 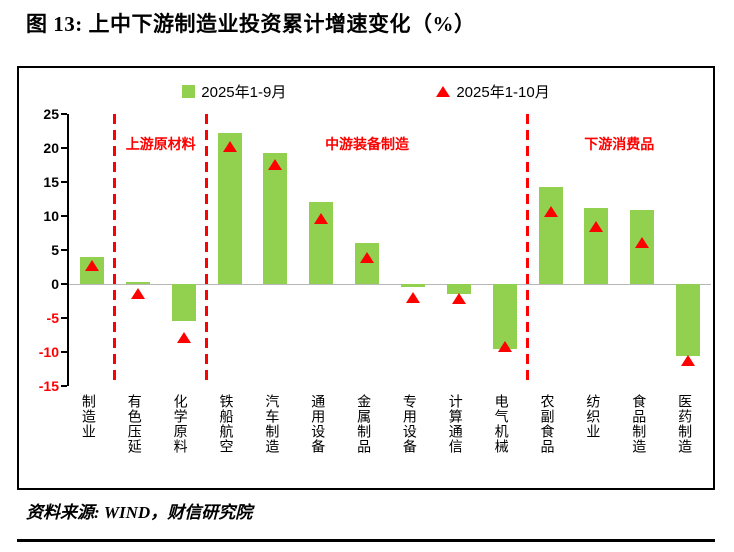 What do you see at coordinates (226, 424) in the screenshot?
I see `x-category-label: 铁船航空` at bounding box center [226, 424].